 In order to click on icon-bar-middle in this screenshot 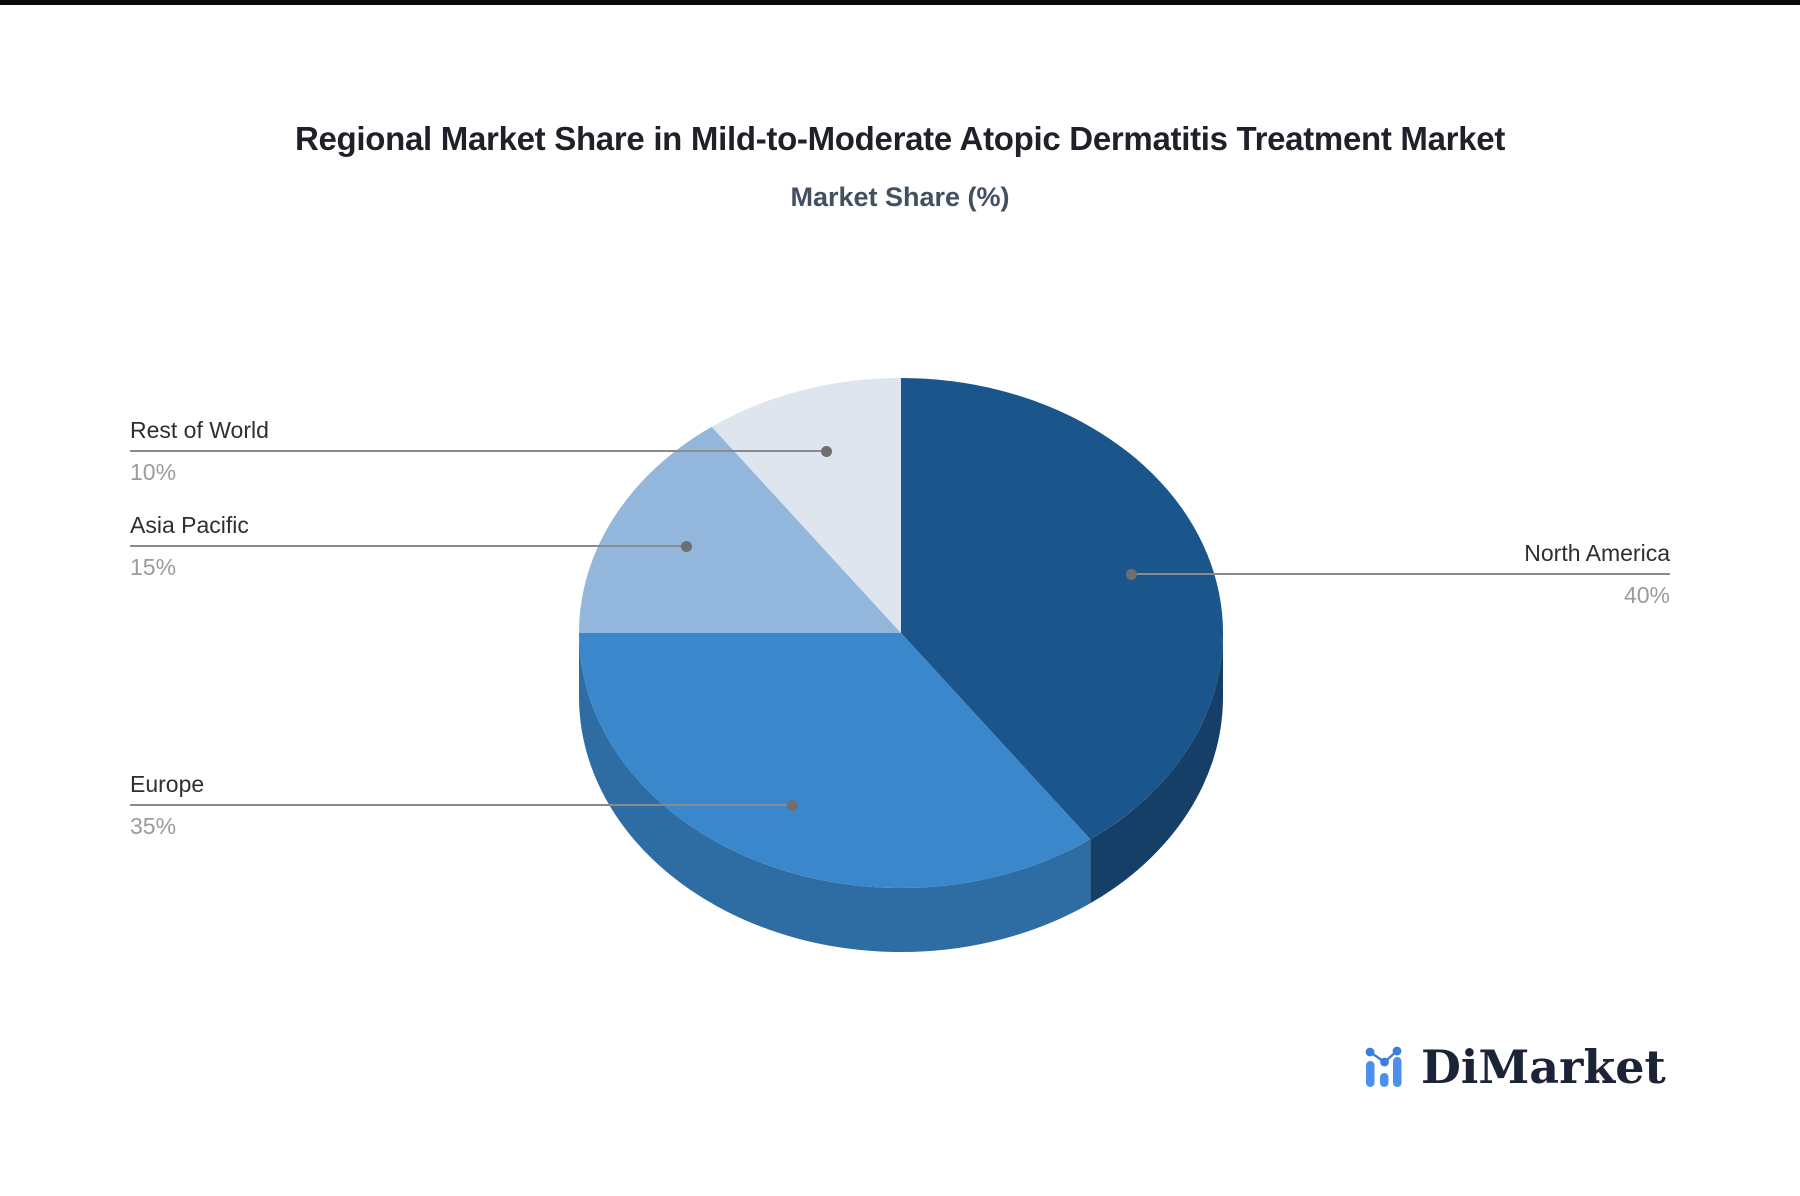, I will do `click(1384, 1080)`.